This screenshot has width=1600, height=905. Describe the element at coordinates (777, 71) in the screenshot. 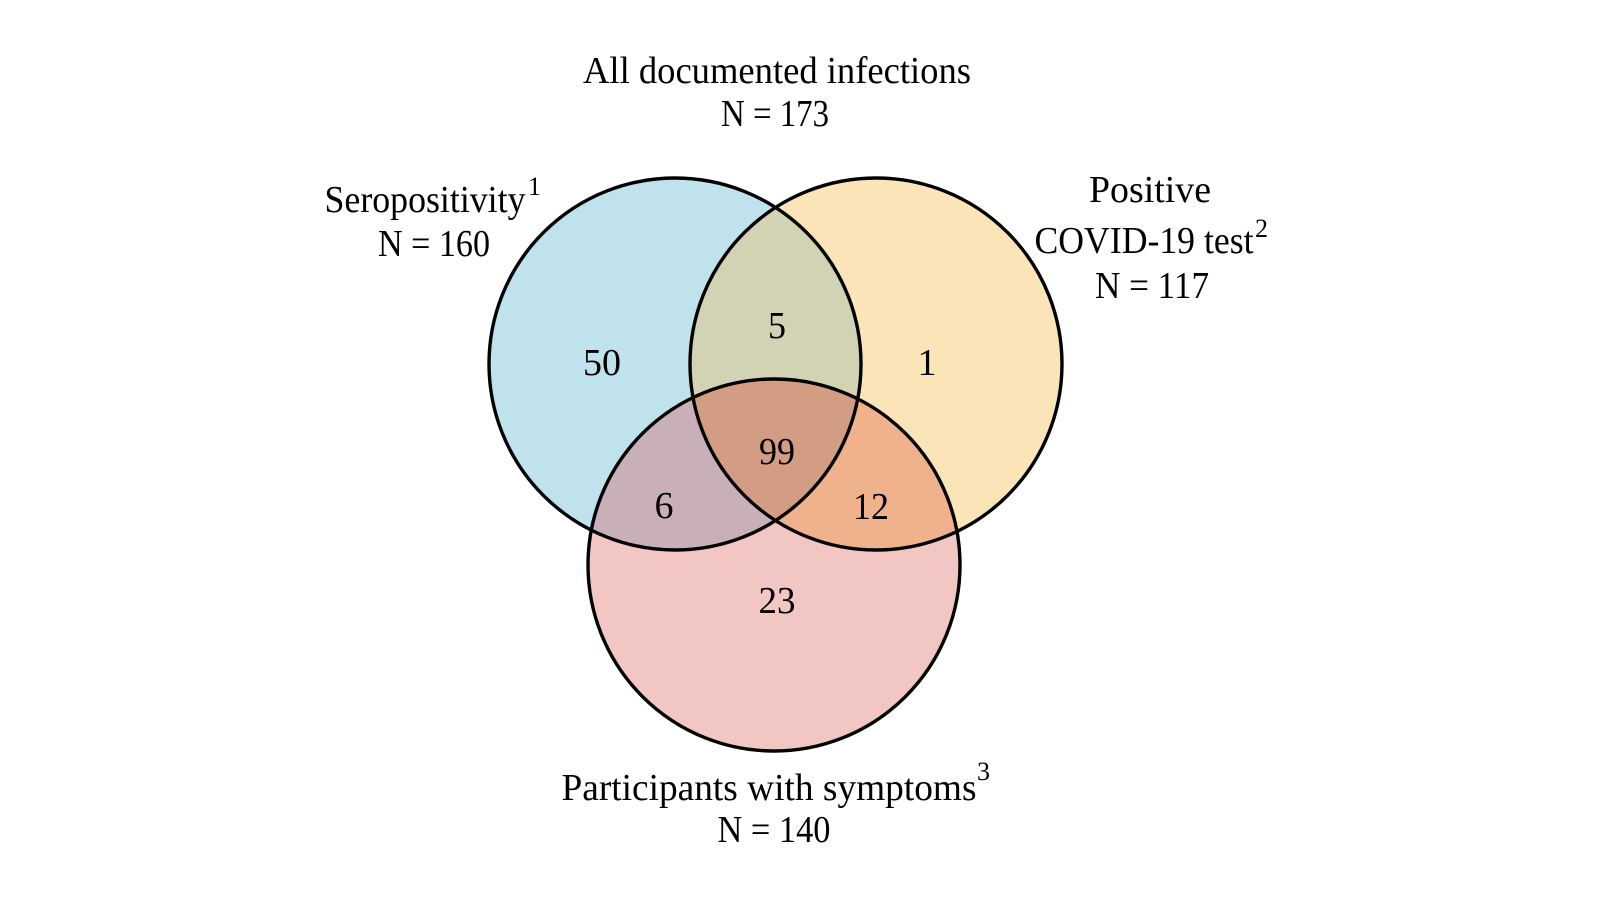

I see `svg-text: All documented infections` at that location.